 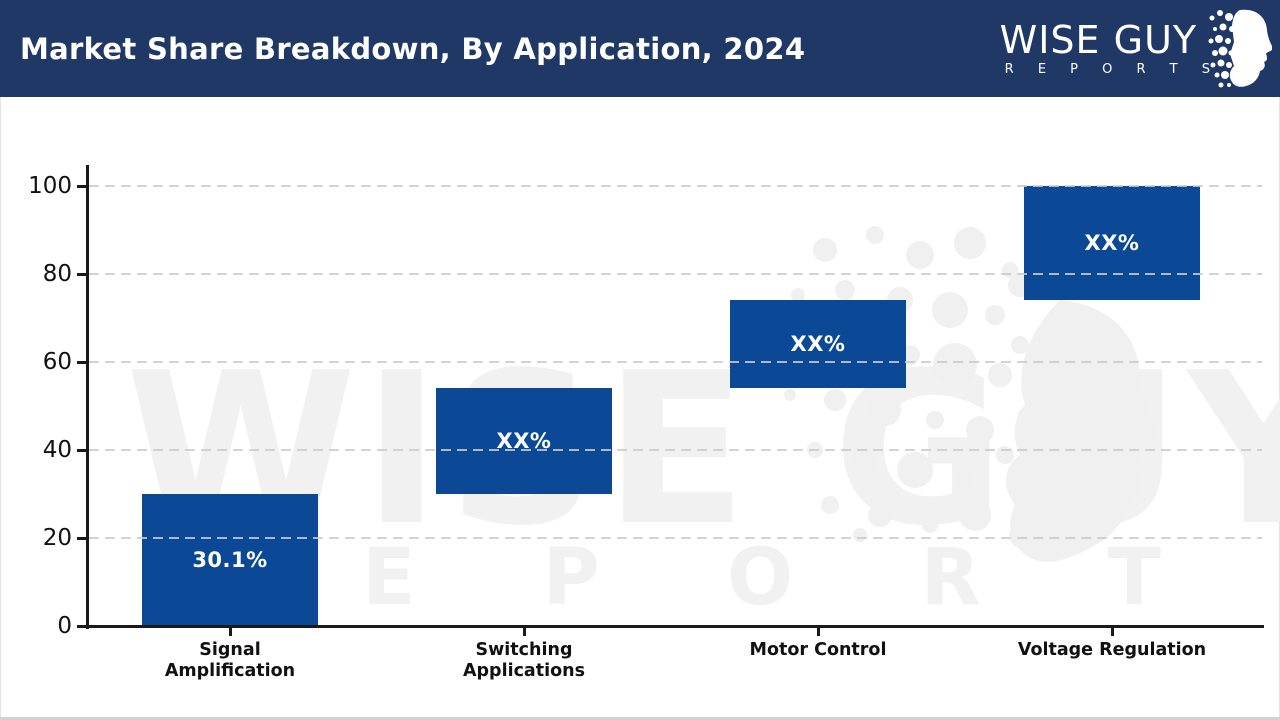 I want to click on bar-signal-amplification: 30.1%, so click(x=230, y=559).